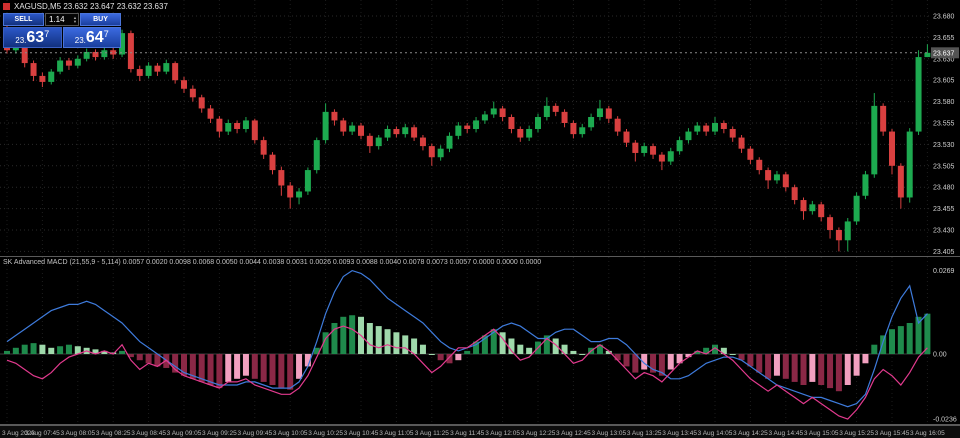  I want to click on svg-text: 23.630, so click(944, 59).